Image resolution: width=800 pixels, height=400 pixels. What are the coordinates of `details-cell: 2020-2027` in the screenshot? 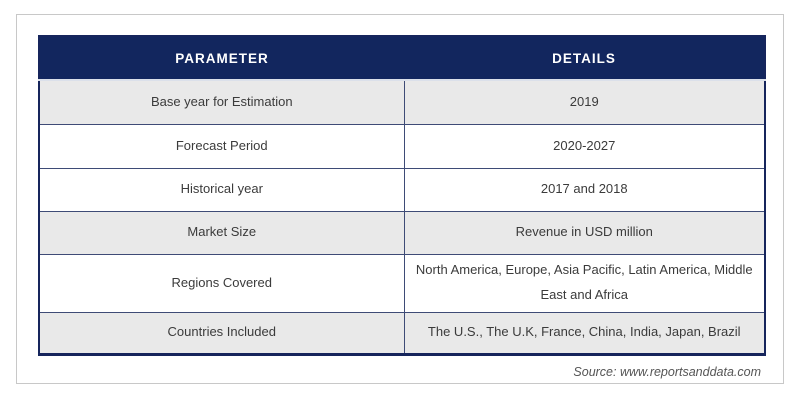 It's located at (584, 146).